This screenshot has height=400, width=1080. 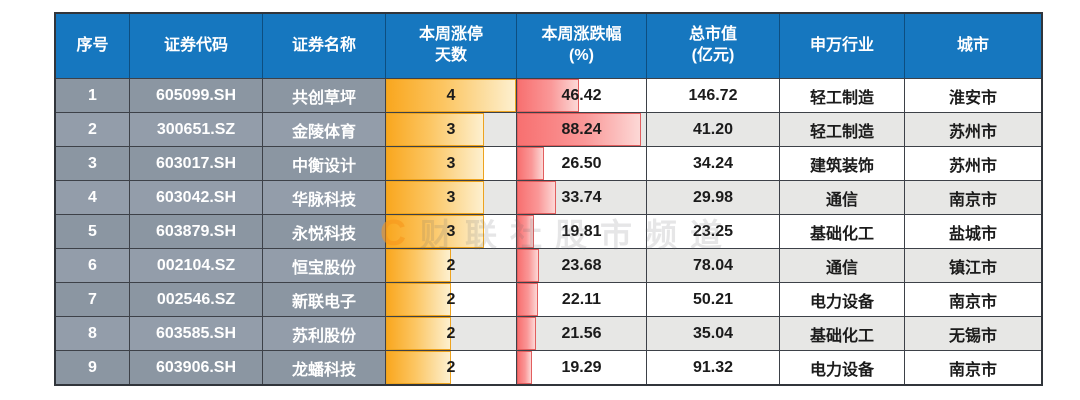 What do you see at coordinates (582, 46) in the screenshot?
I see `header-cell-change-pct: 本周涨跌幅 (%)` at bounding box center [582, 46].